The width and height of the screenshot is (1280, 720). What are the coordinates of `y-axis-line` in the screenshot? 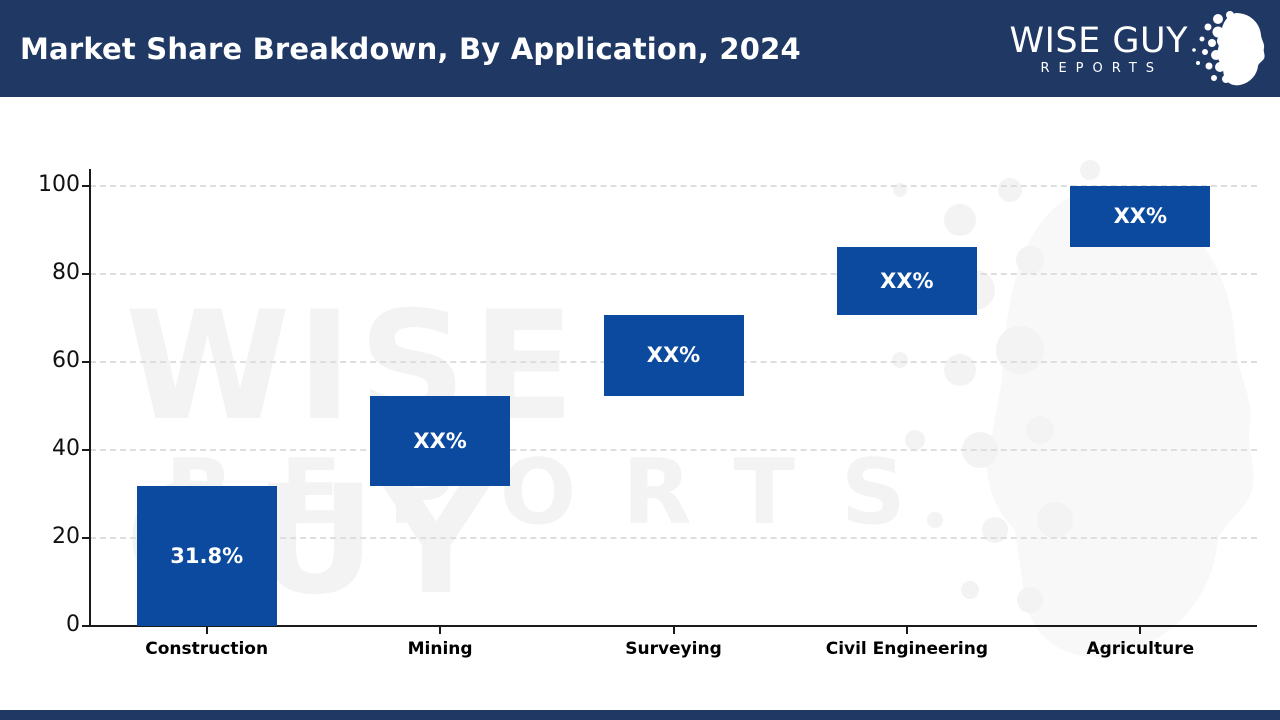 It's located at (90, 398).